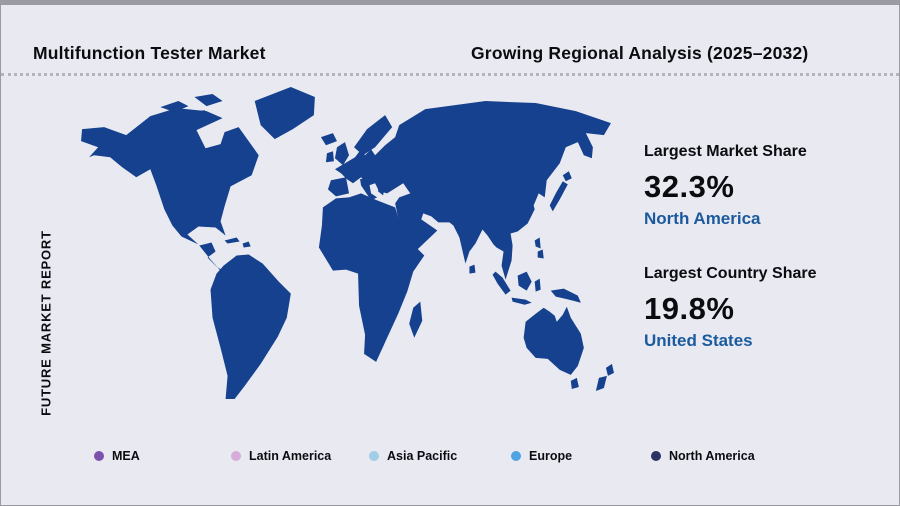 The height and width of the screenshot is (506, 900). I want to click on legend-label-north-america: North America, so click(712, 456).